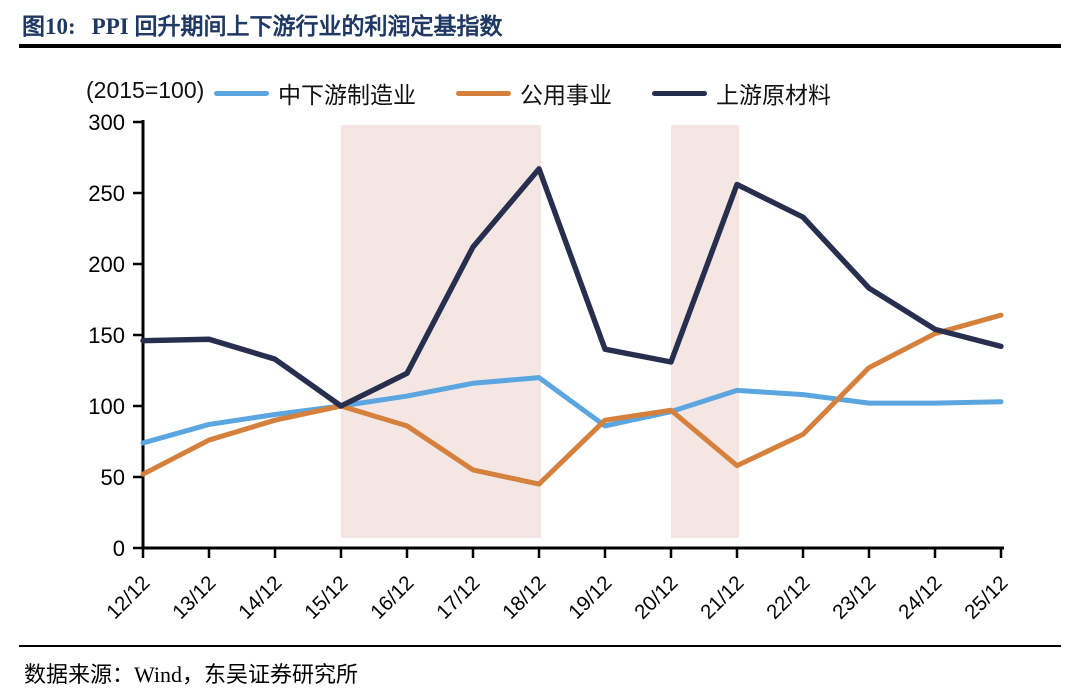 Image resolution: width=1080 pixels, height=697 pixels. I want to click on footer-rule, so click(540, 646).